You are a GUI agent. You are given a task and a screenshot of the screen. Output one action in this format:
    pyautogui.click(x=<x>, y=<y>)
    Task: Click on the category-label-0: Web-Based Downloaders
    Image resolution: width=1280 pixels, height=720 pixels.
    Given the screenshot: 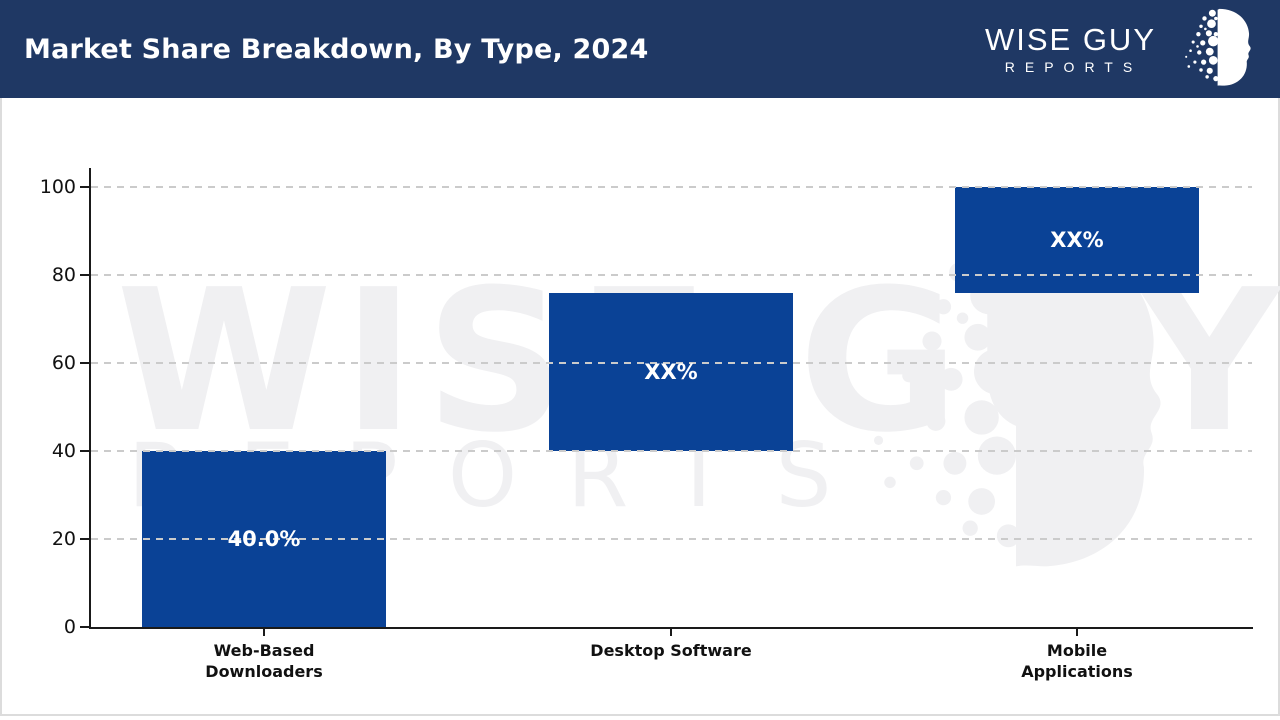 What is the action you would take?
    pyautogui.click(x=264, y=661)
    